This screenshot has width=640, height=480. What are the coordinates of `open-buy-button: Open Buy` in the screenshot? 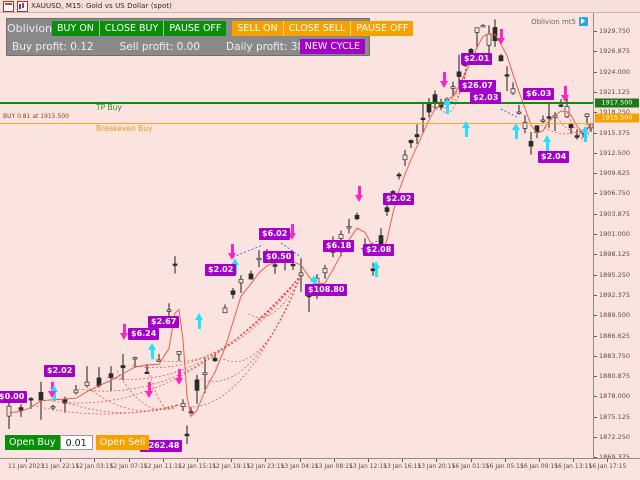 It's located at (32, 442).